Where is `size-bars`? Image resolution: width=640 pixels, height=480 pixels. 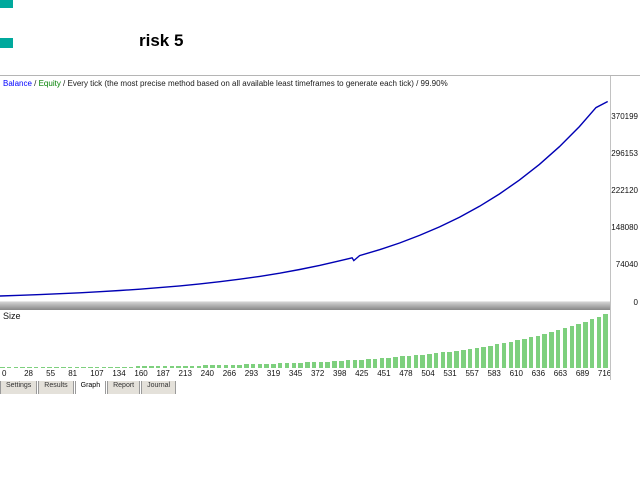
size-bars is located at coordinates (305, 341).